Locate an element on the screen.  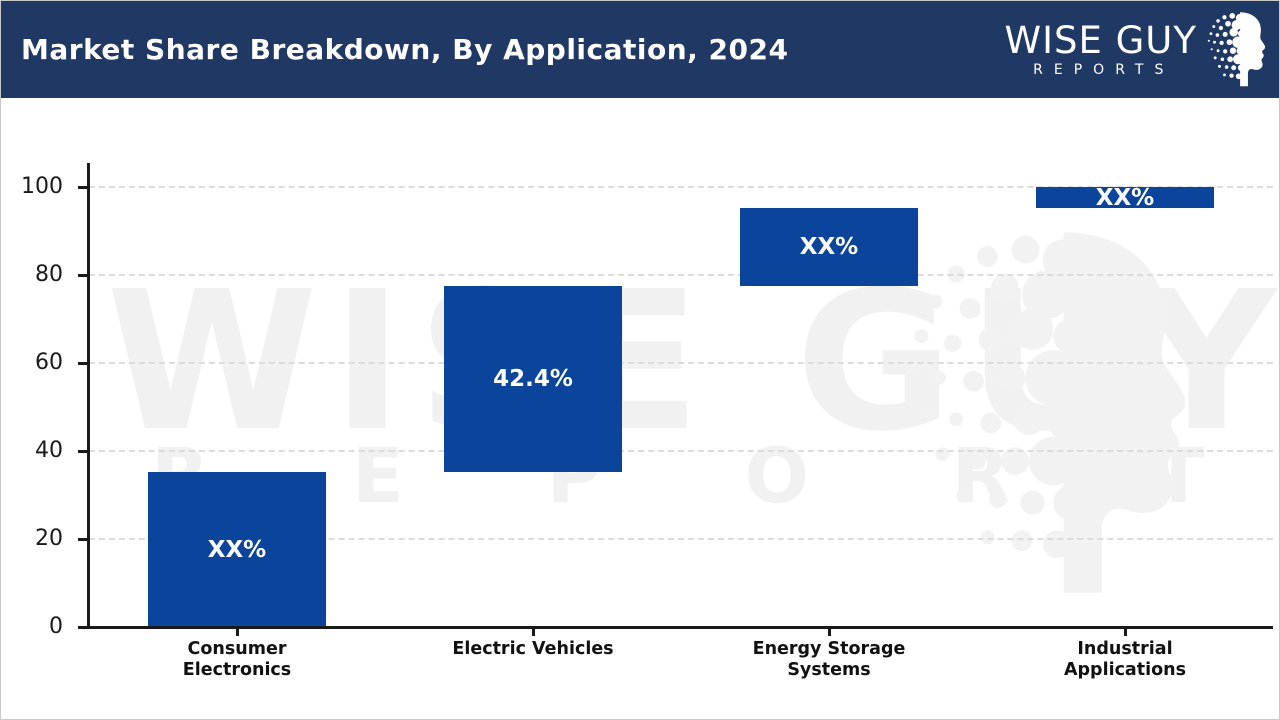
wise-guy-reports-logo: WISE GUY REPORTS is located at coordinates (1135, 50).